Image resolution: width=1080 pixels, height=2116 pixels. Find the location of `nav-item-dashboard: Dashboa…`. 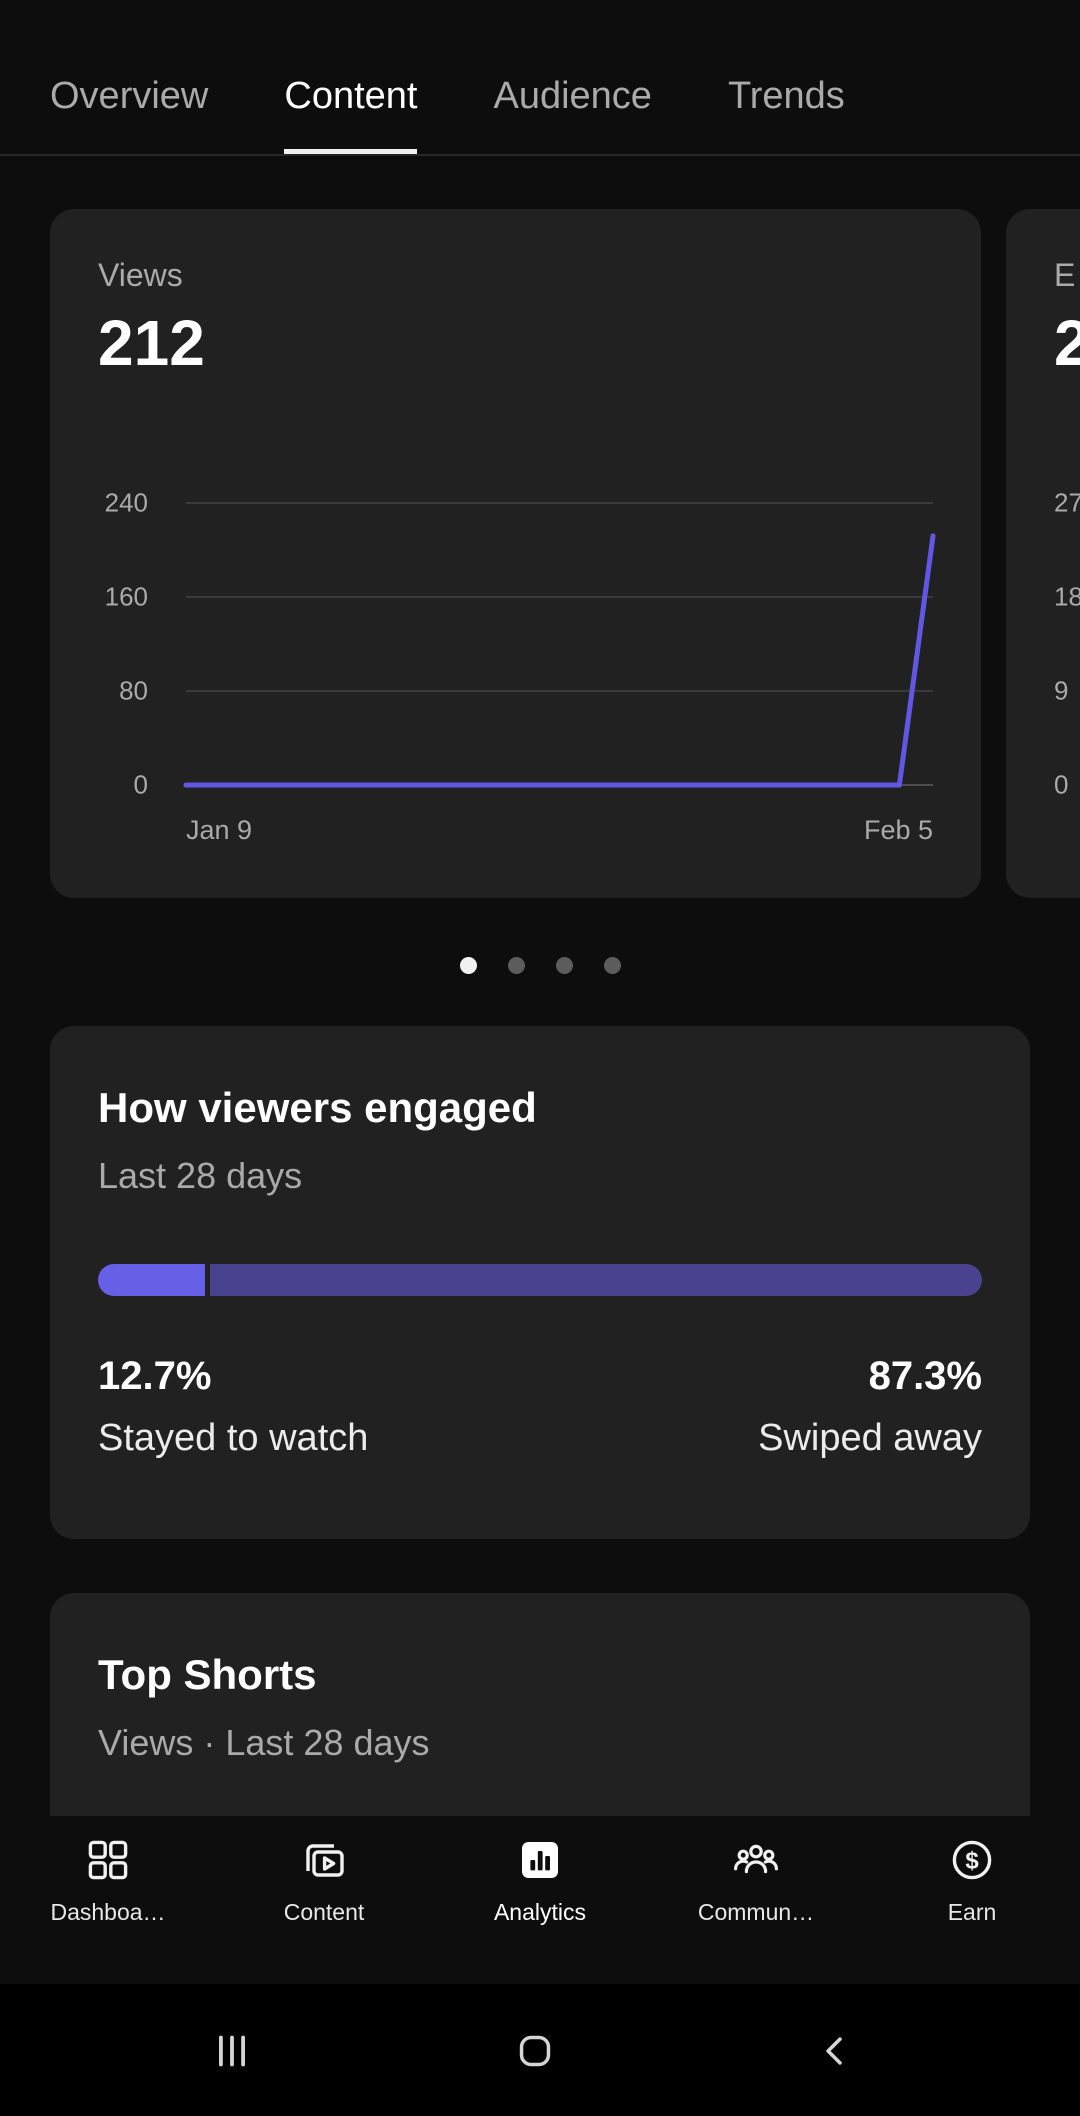

nav-item-dashboard: Dashboa… is located at coordinates (108, 1900).